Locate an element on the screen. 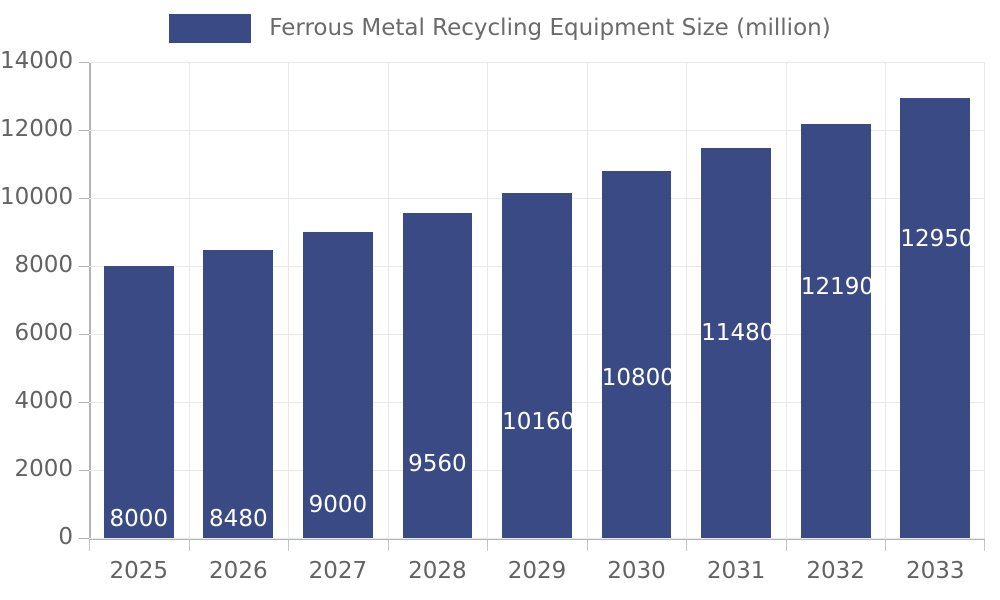 The width and height of the screenshot is (1000, 600). bar-data-label: 12950 is located at coordinates (937, 238).